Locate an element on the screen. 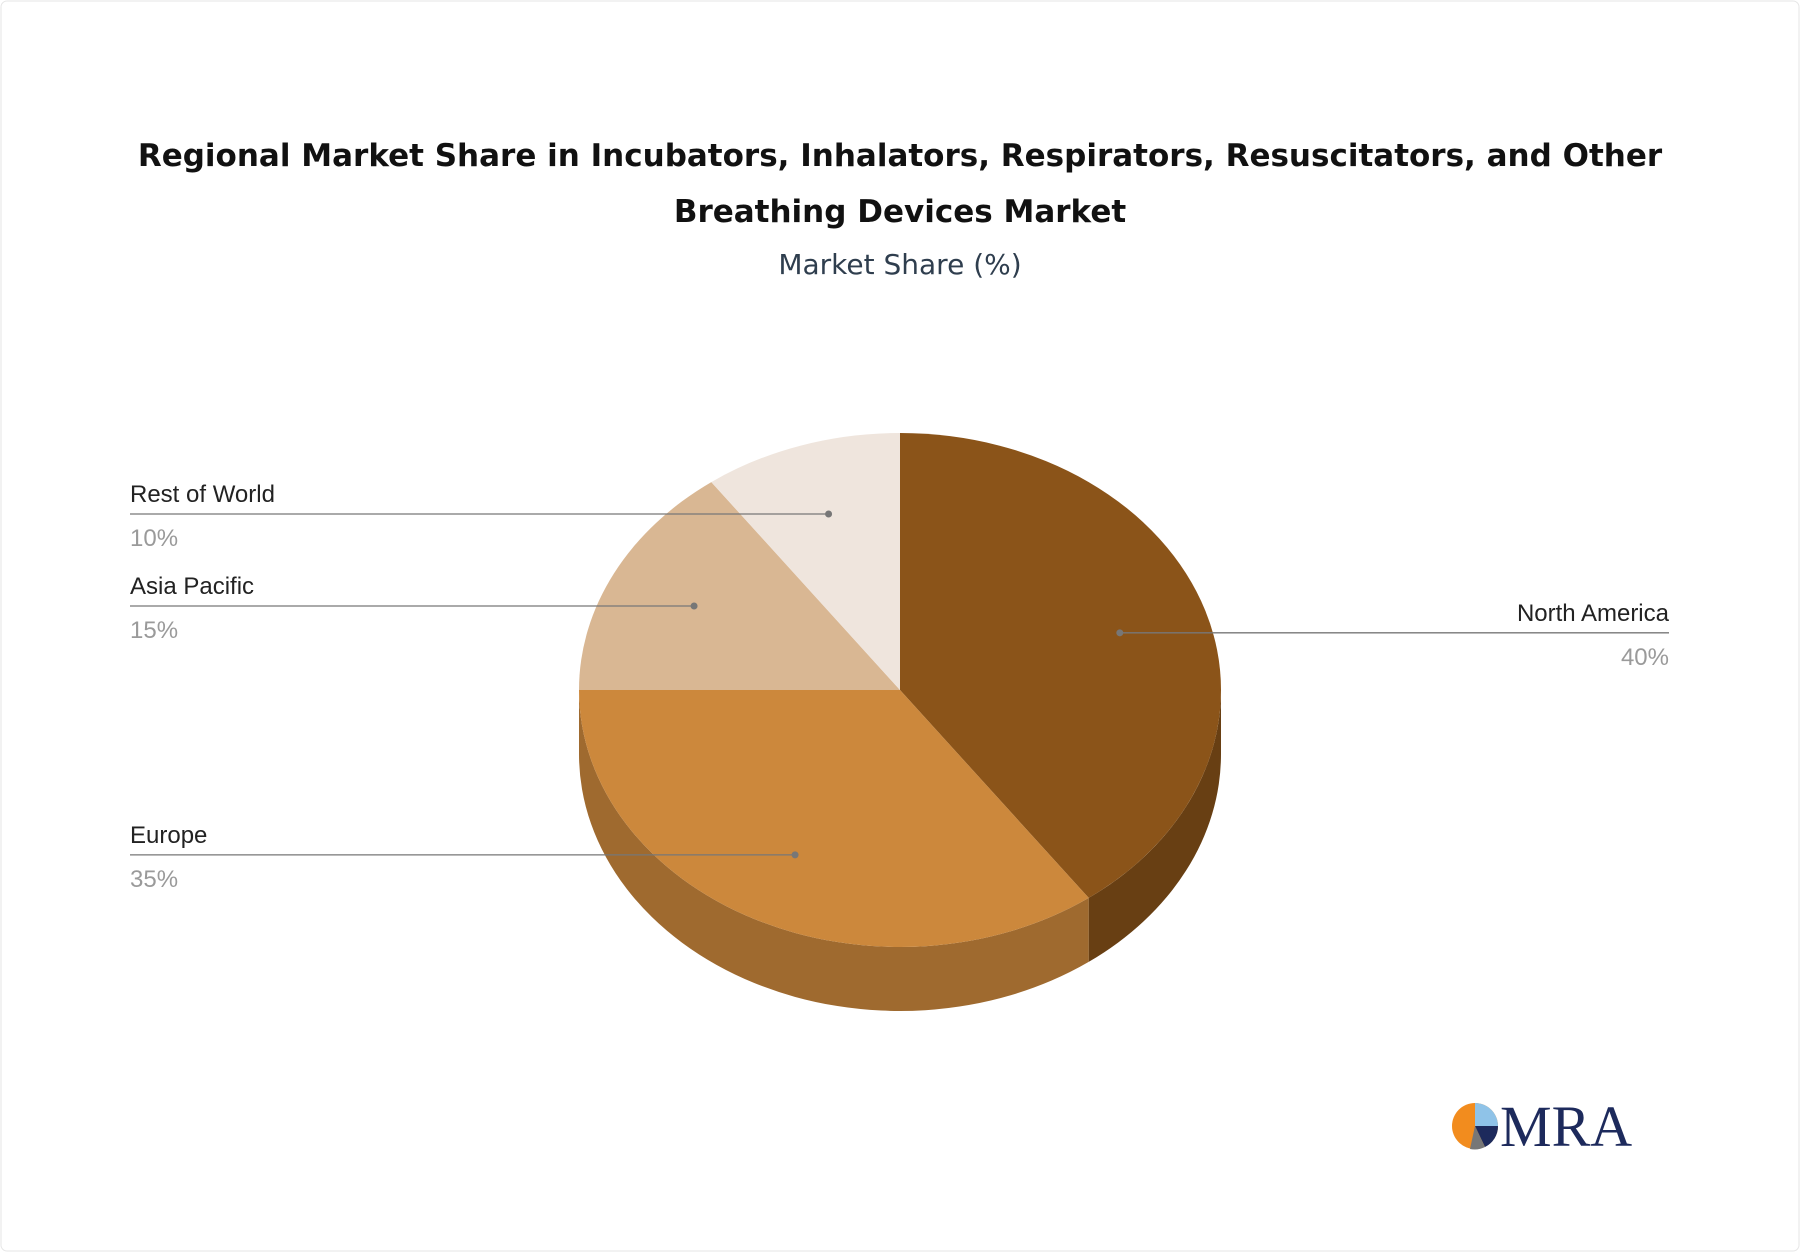 This screenshot has width=1800, height=1252. slice-label: Rest of World is located at coordinates (202, 494).